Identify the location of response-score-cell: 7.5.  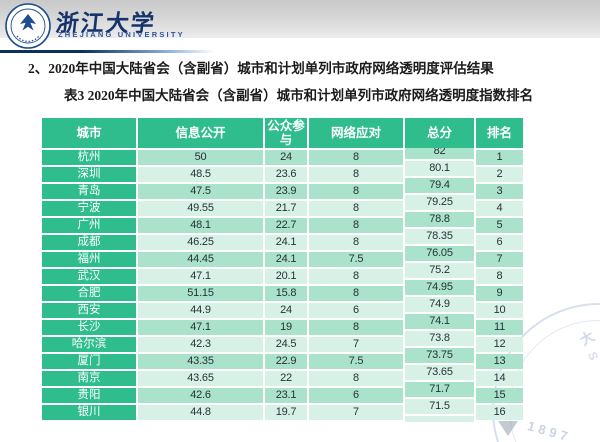
(356, 259).